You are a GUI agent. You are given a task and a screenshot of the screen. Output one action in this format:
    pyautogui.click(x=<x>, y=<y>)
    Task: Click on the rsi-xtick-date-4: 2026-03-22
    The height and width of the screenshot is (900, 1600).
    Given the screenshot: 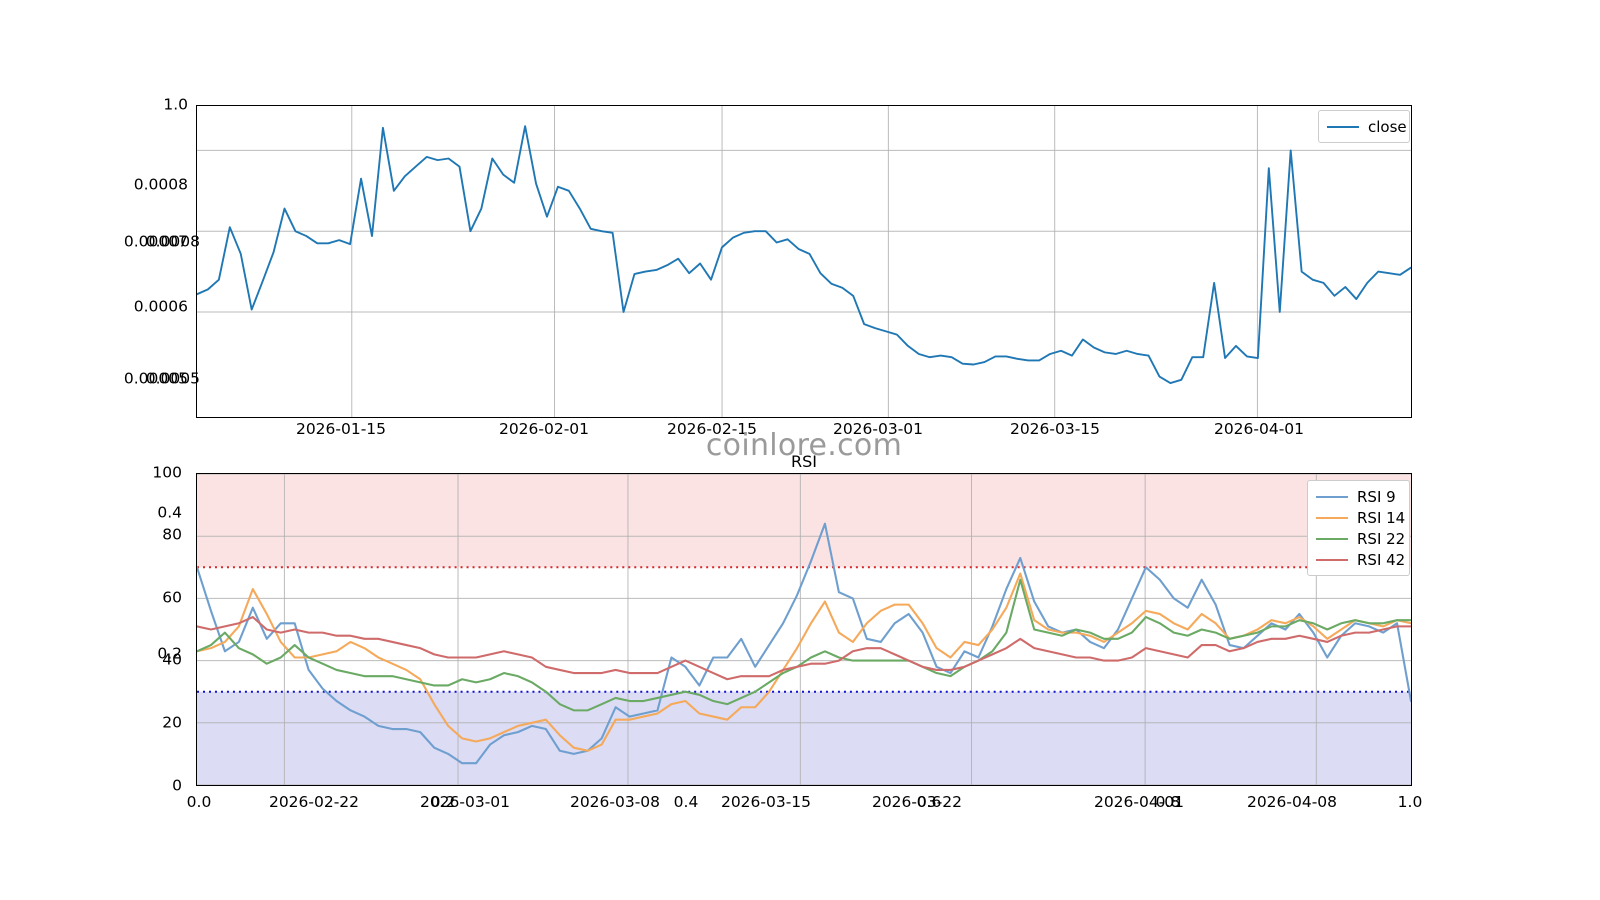 What is the action you would take?
    pyautogui.click(x=917, y=802)
    